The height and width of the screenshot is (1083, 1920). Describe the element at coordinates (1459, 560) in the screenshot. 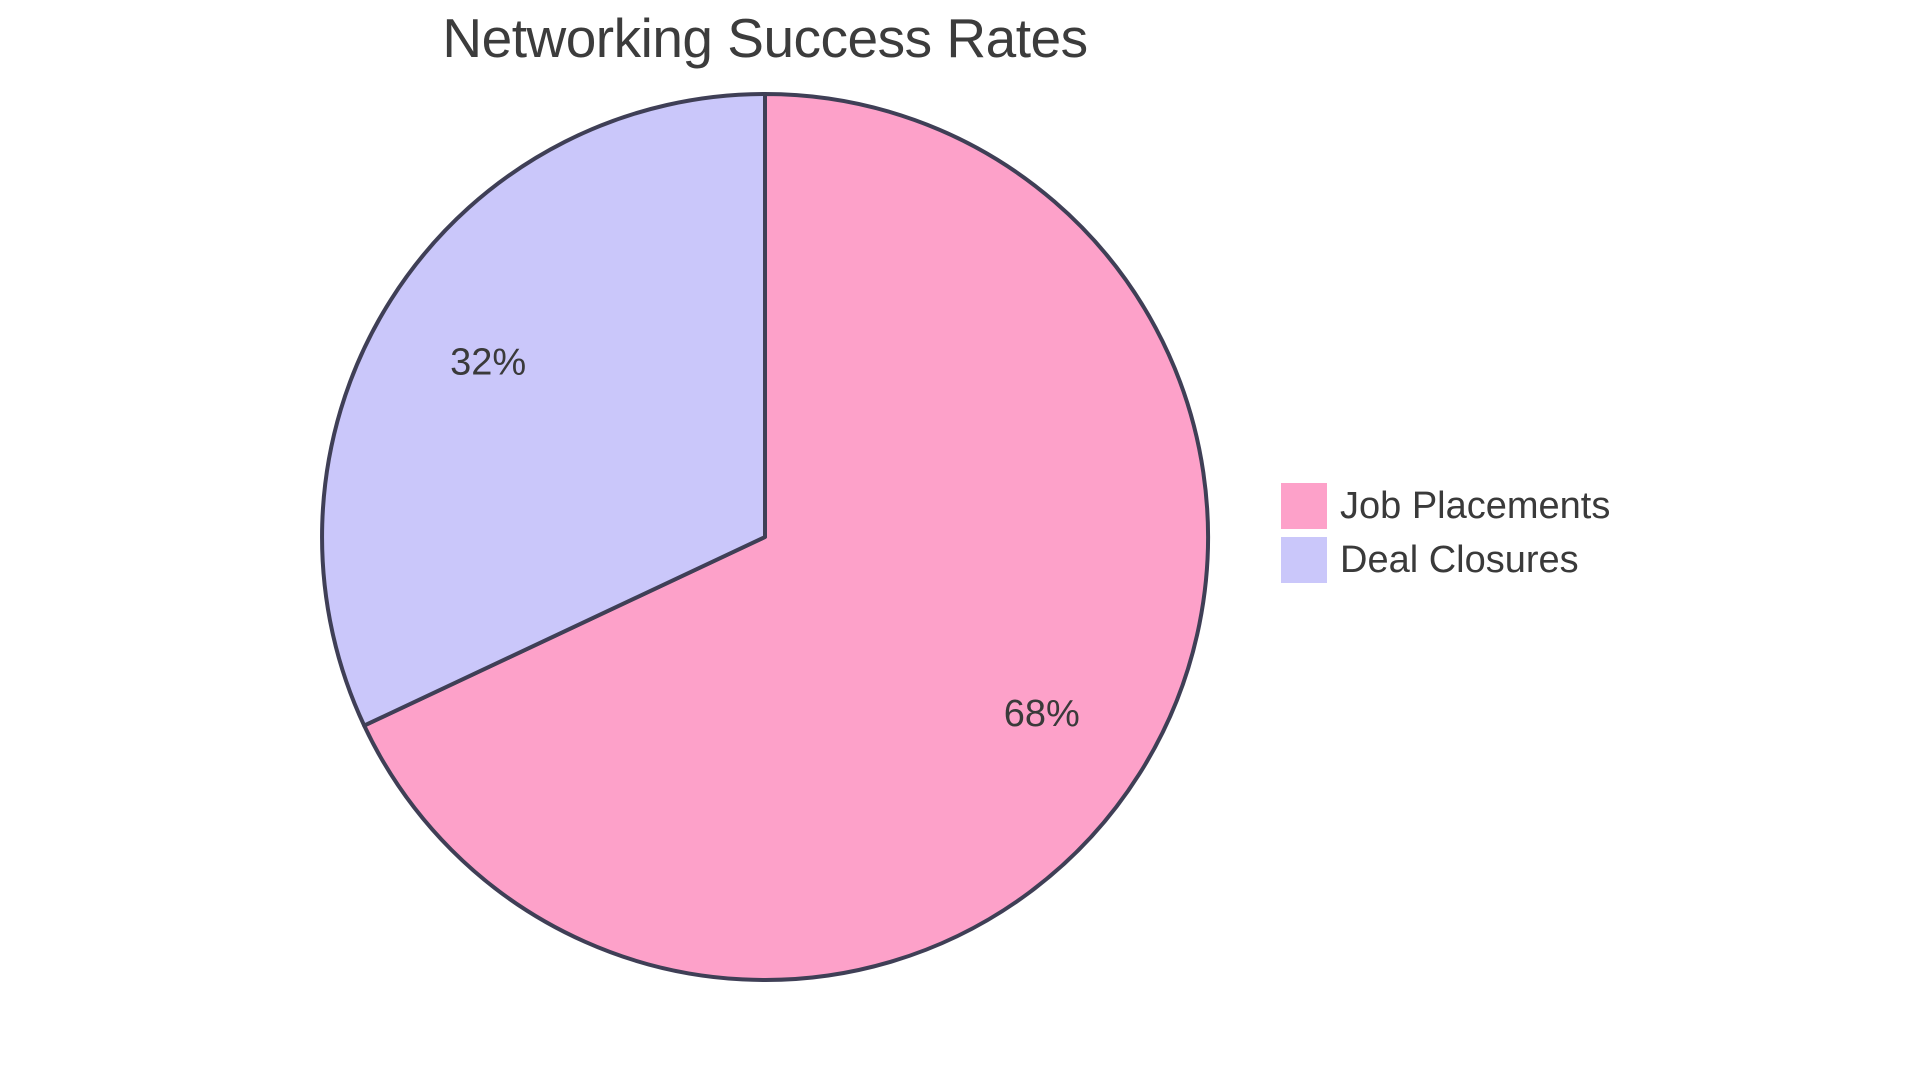

I see `legend-label-deal-closures: Deal Closures` at that location.